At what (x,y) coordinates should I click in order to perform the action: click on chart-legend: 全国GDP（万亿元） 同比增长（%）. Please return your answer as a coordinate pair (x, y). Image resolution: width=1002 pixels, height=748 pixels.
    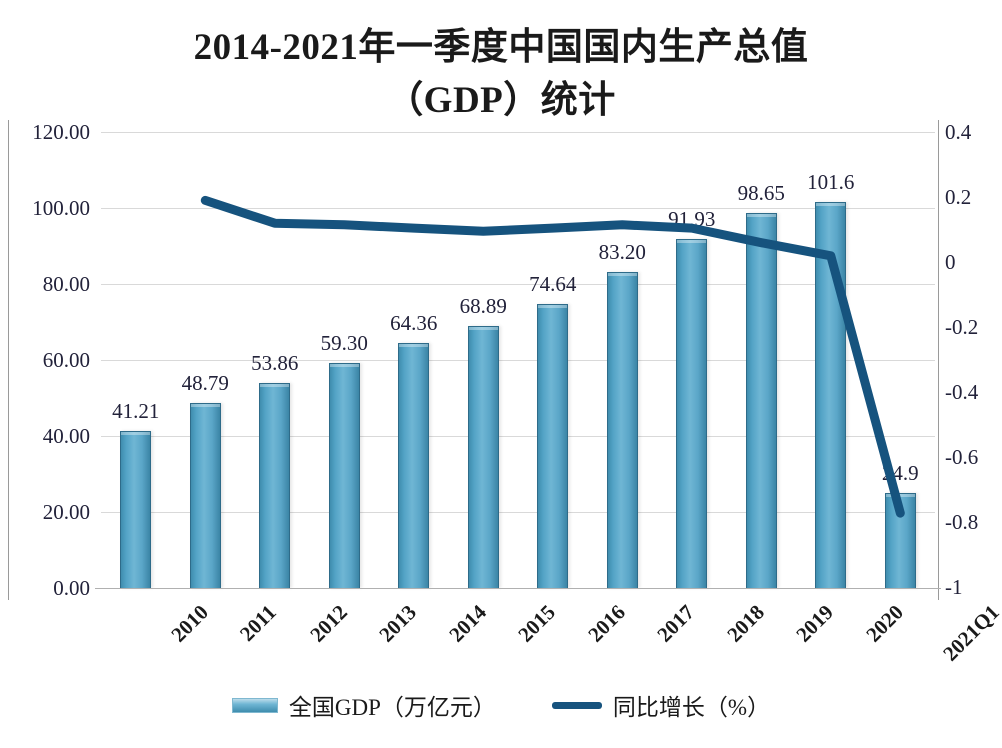
    Looking at the image, I should click on (501, 705).